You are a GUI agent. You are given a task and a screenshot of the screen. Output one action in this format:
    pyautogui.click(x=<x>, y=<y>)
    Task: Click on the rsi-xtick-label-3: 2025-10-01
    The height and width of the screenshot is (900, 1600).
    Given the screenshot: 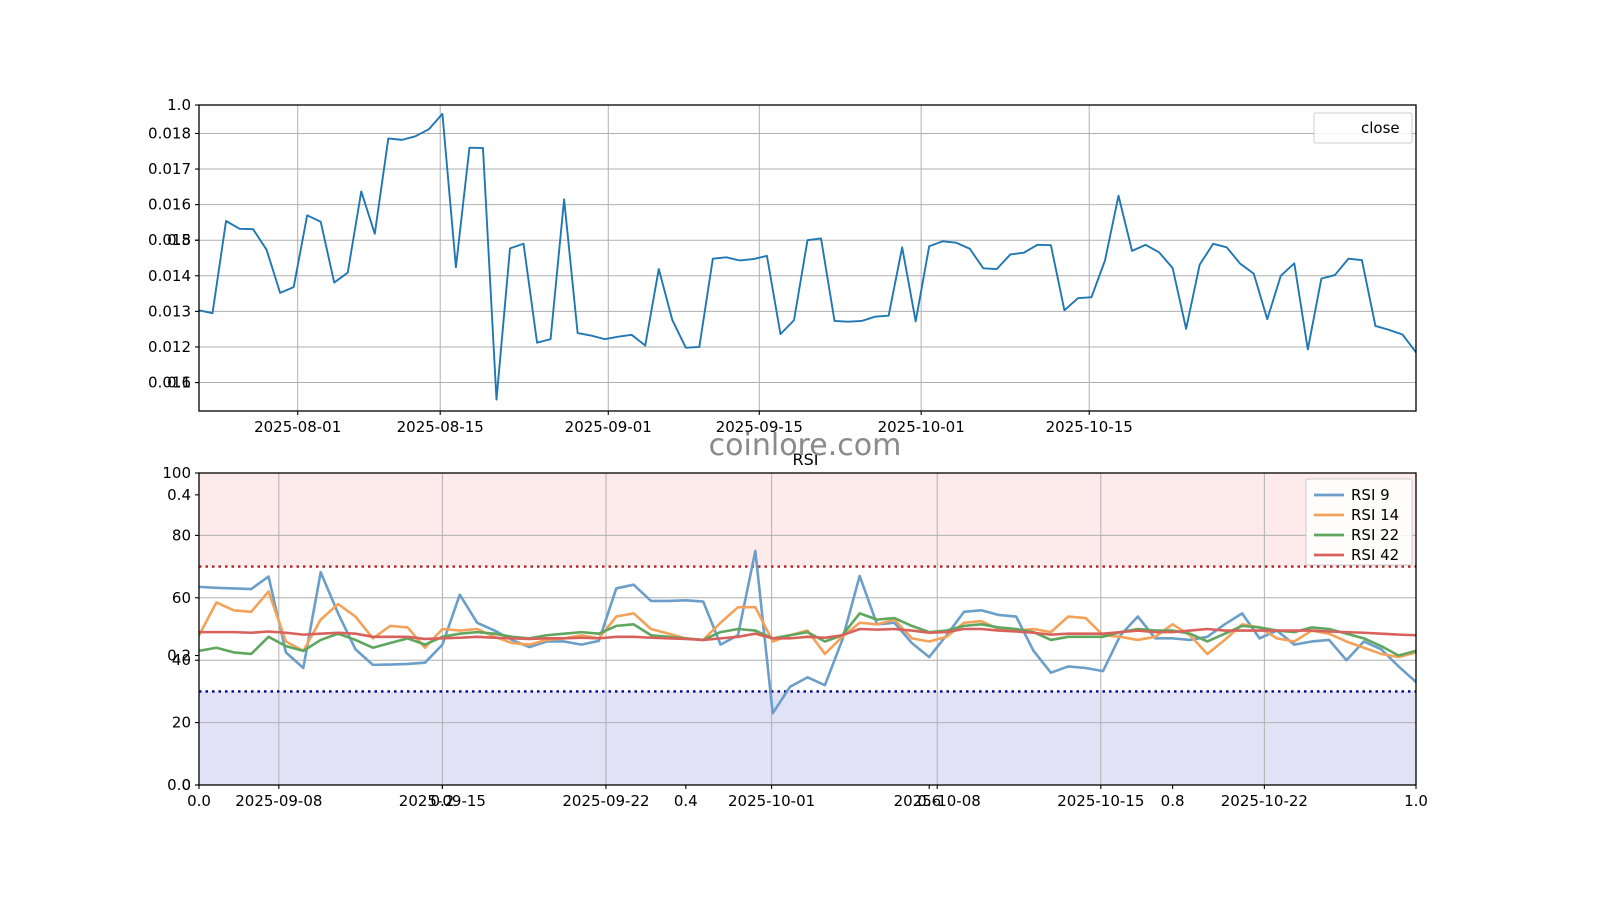 What is the action you would take?
    pyautogui.click(x=771, y=801)
    